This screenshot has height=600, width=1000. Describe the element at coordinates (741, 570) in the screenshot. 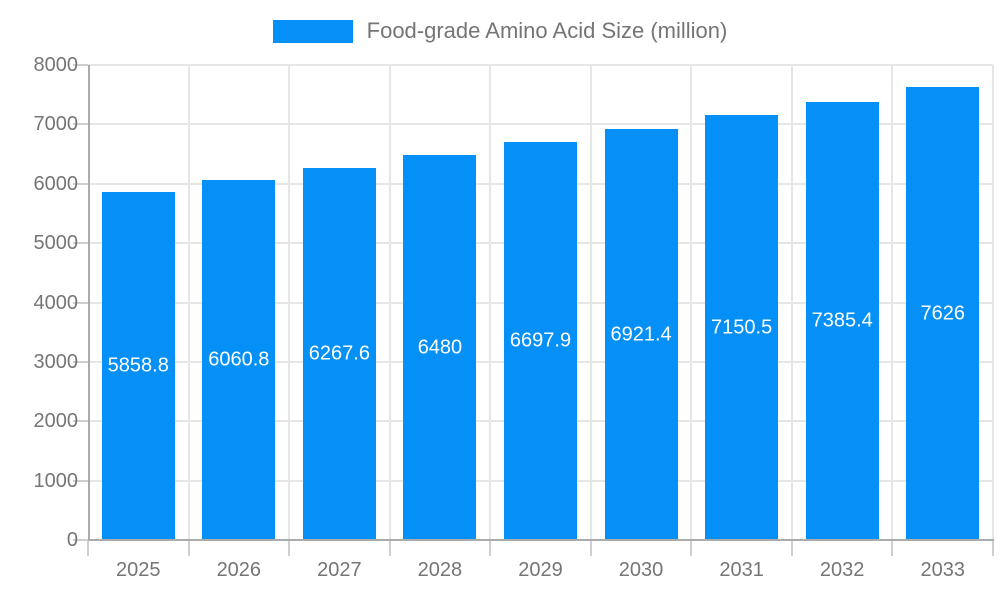

I see `x-tick-label: 2031` at that location.